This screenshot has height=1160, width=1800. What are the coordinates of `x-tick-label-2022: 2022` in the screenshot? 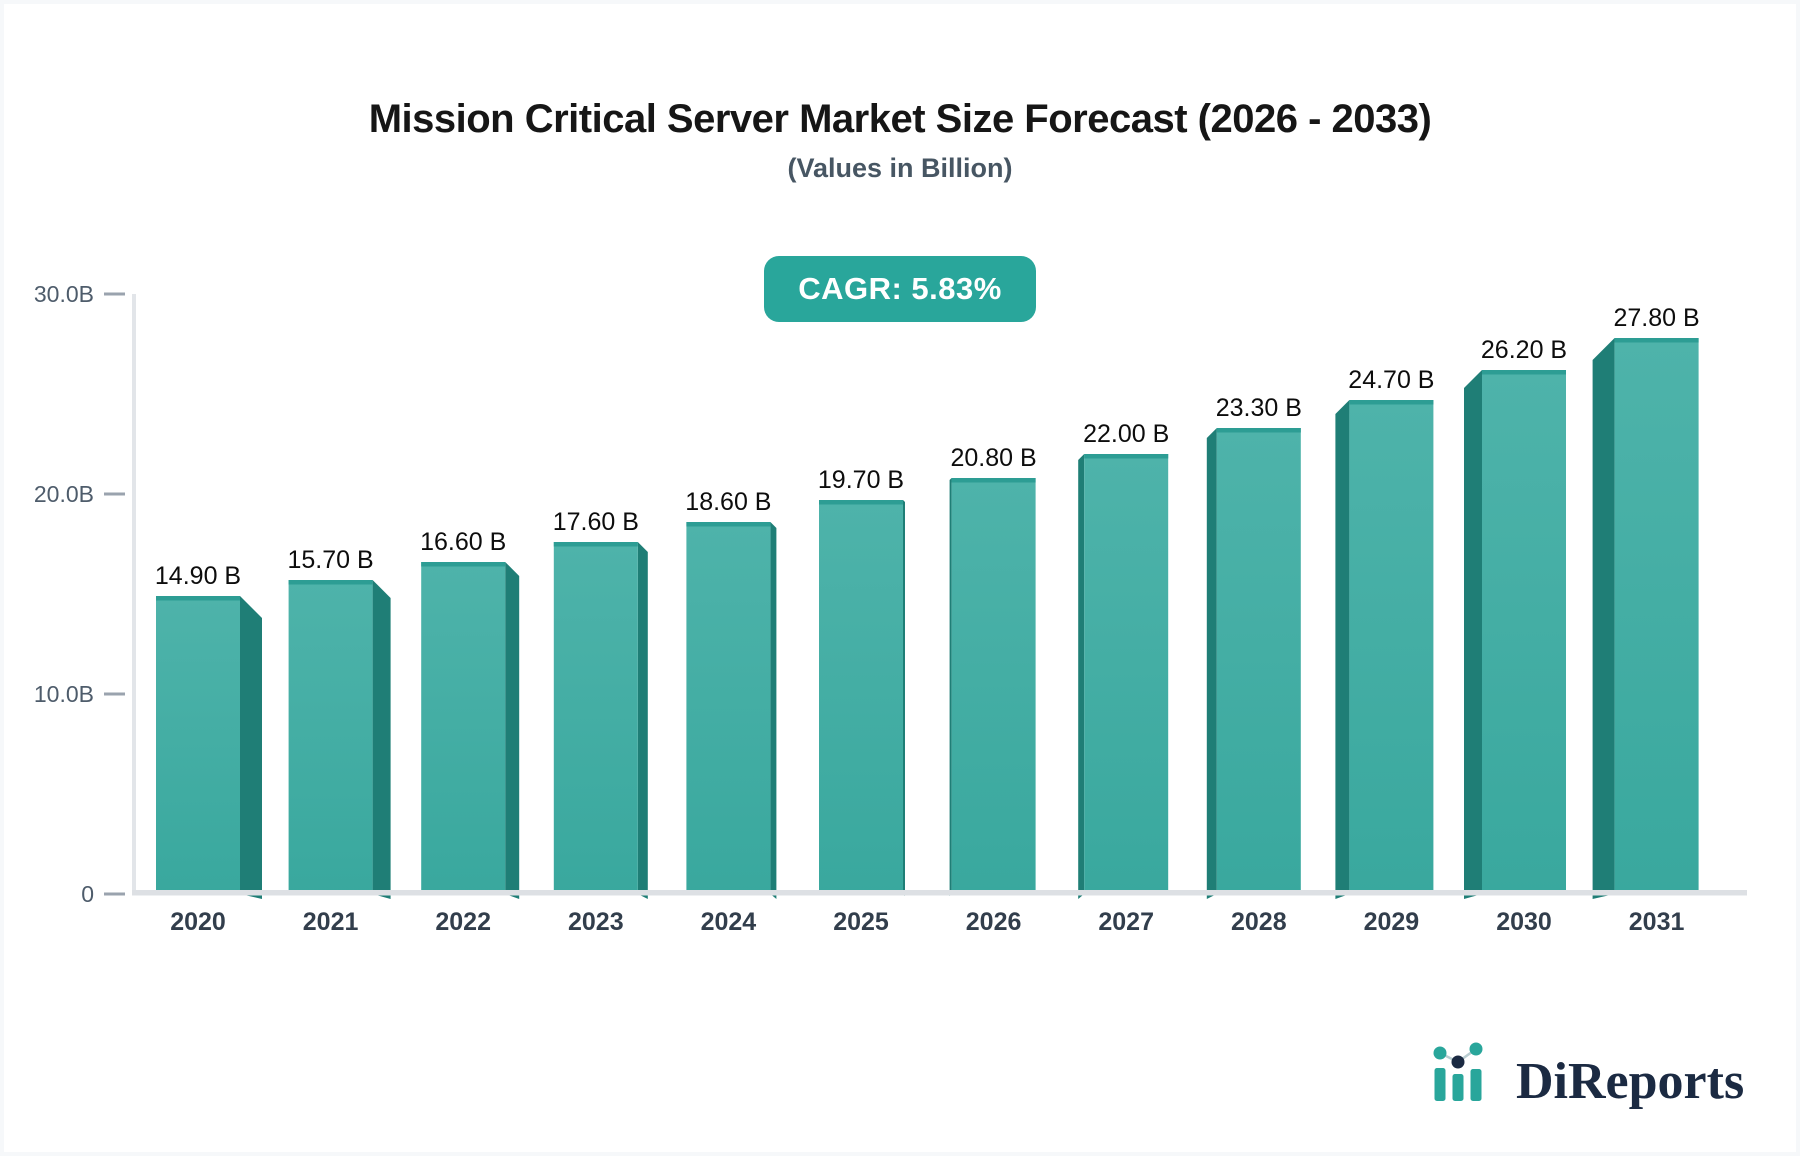 It's located at (463, 922).